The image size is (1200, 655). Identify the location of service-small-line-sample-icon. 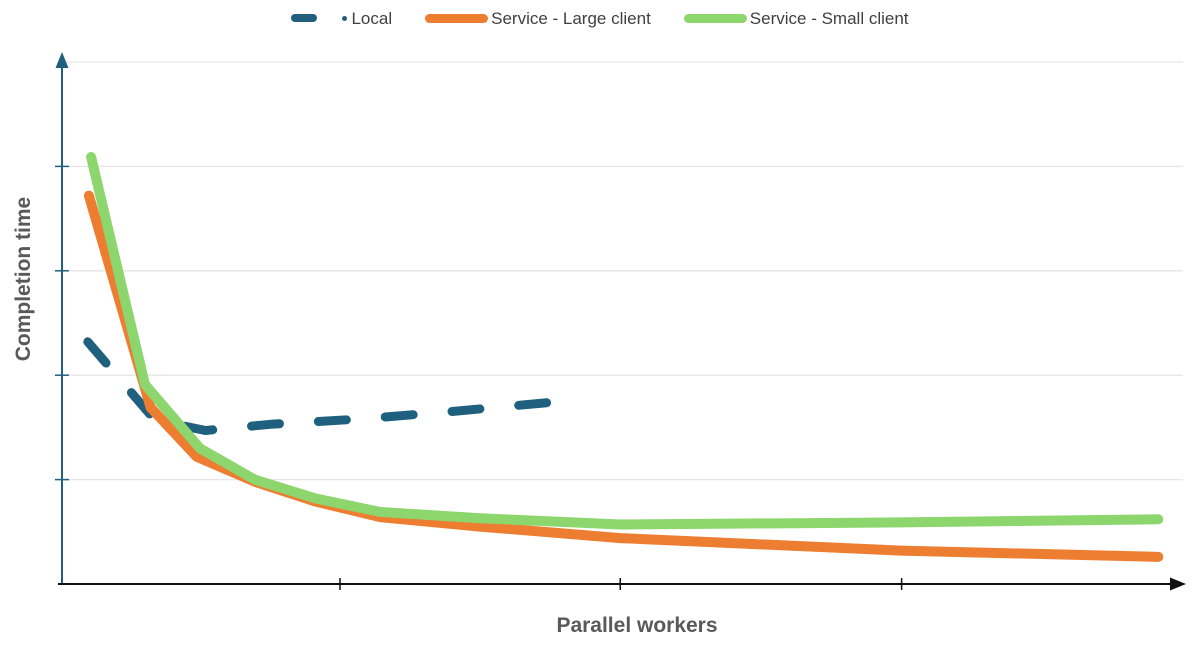
(715, 18).